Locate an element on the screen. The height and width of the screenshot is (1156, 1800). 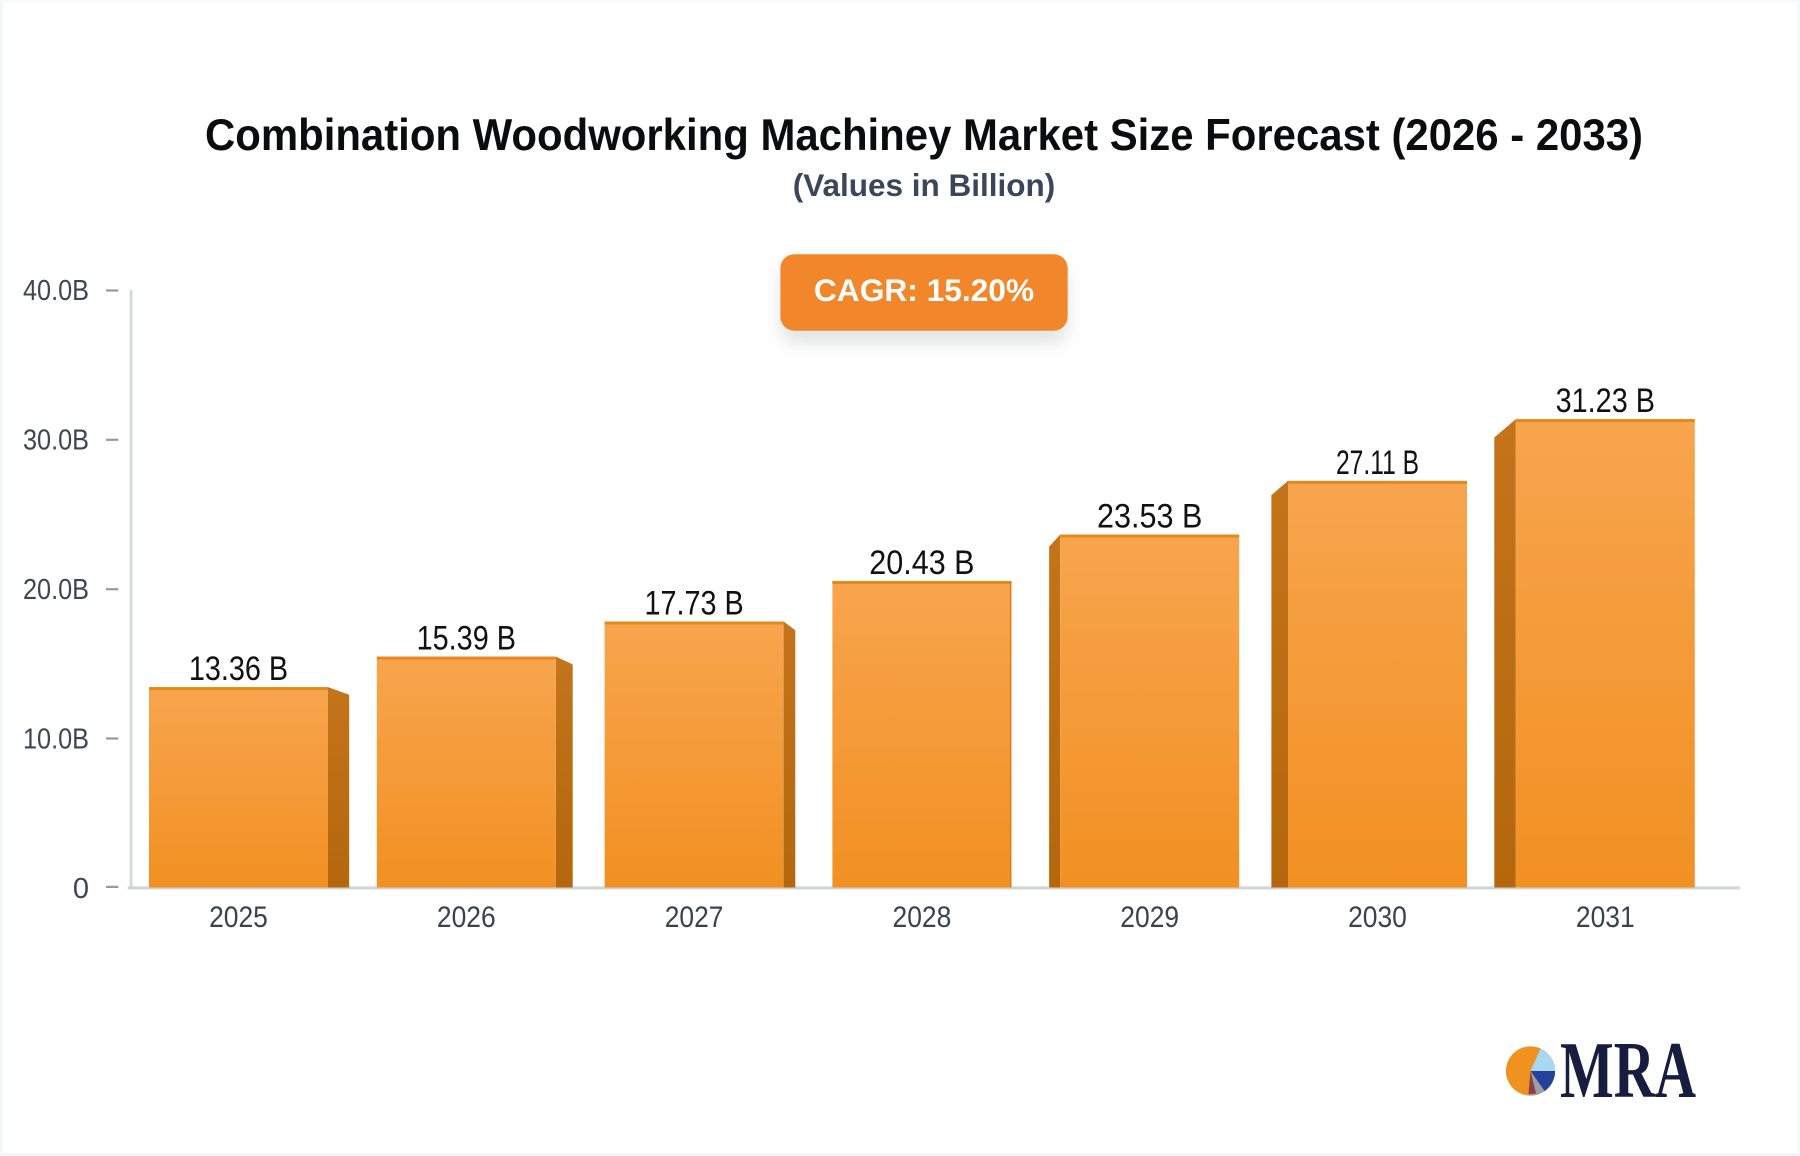
svg-text: 23.53 B is located at coordinates (1149, 517).